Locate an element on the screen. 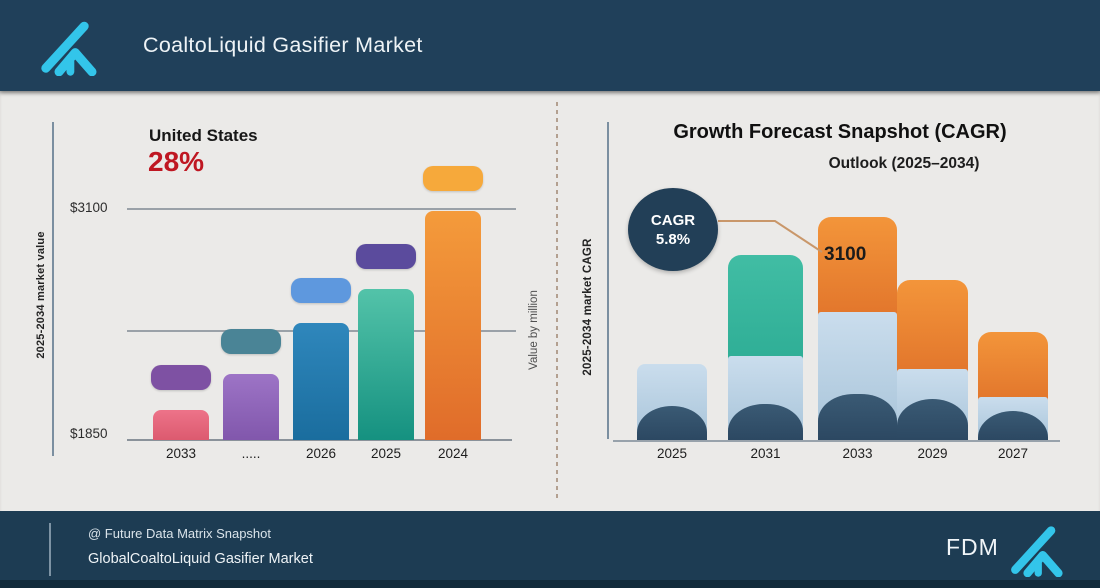 Image resolution: width=1100 pixels, height=588 pixels. cagr-badge-value: 5.8% is located at coordinates (673, 239).